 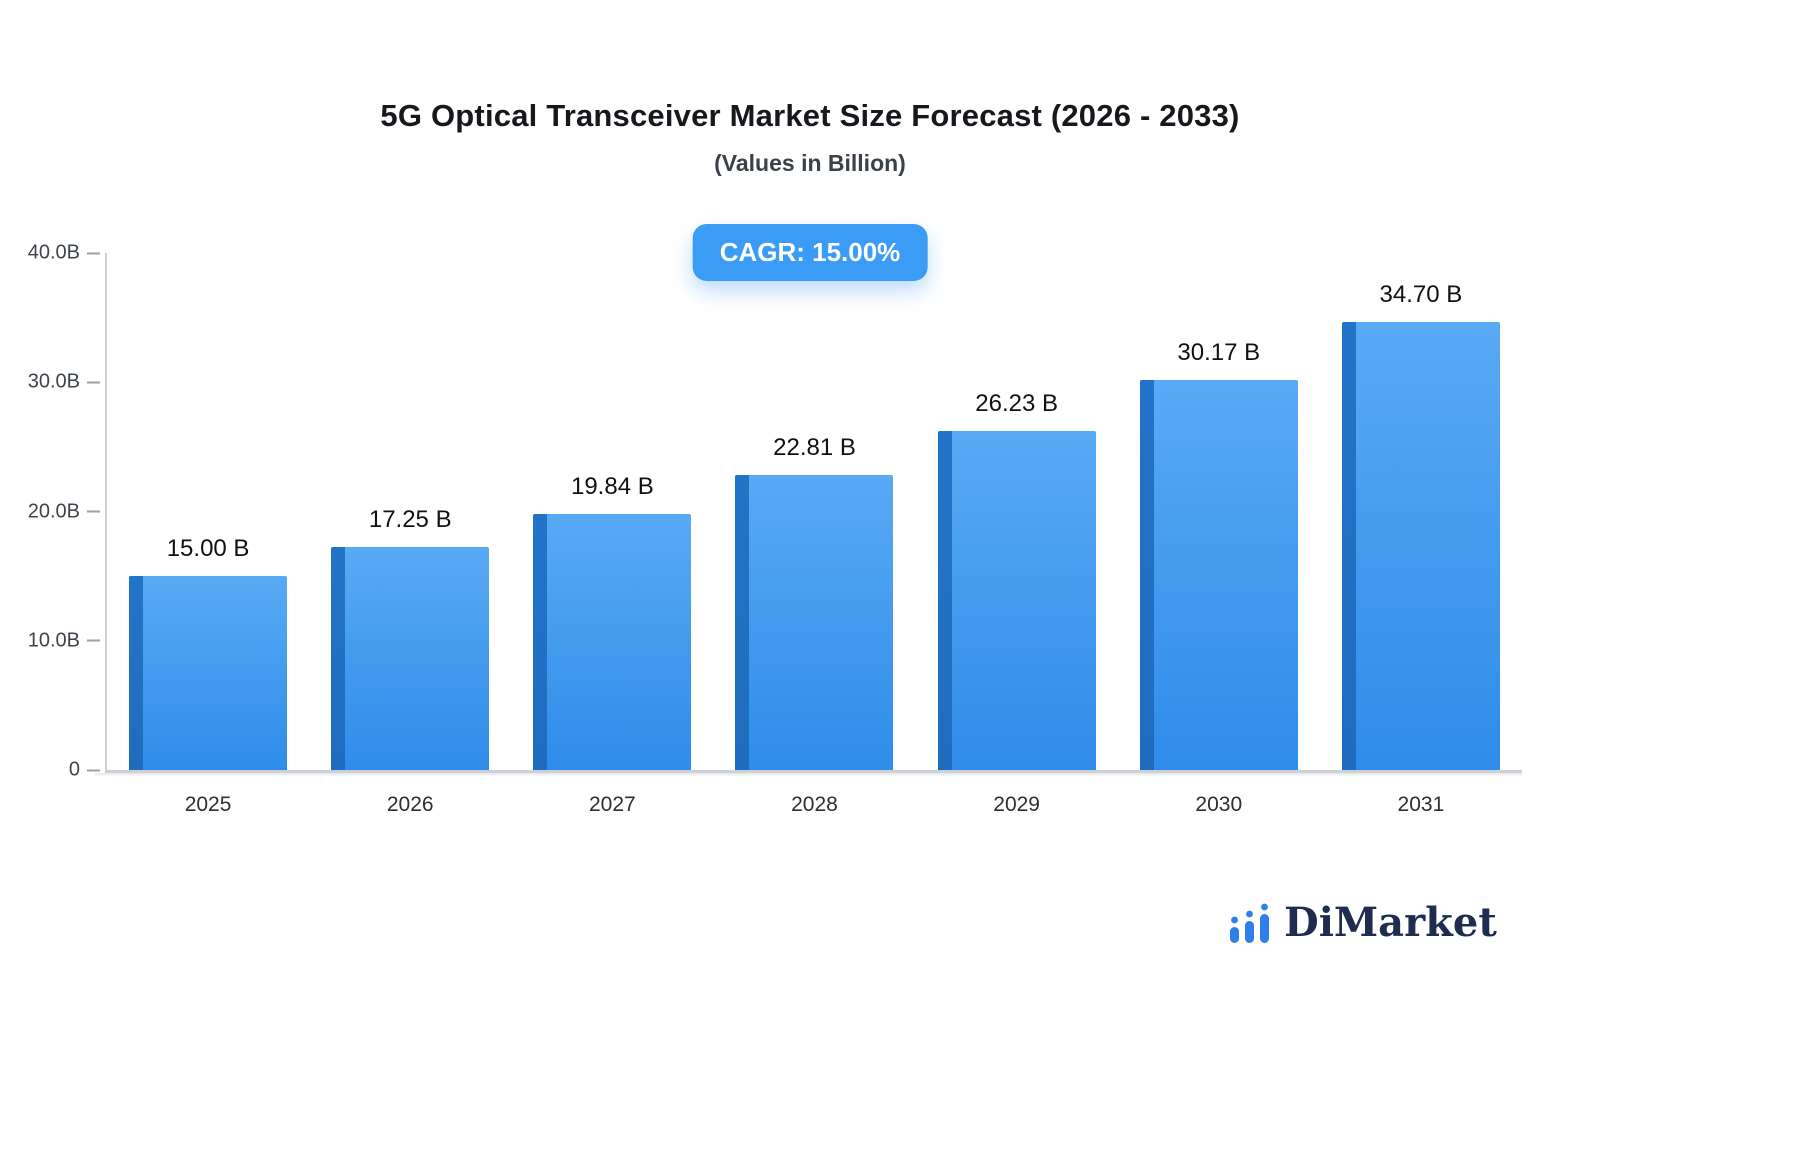 I want to click on y-tick: 40.0B, so click(x=64, y=253).